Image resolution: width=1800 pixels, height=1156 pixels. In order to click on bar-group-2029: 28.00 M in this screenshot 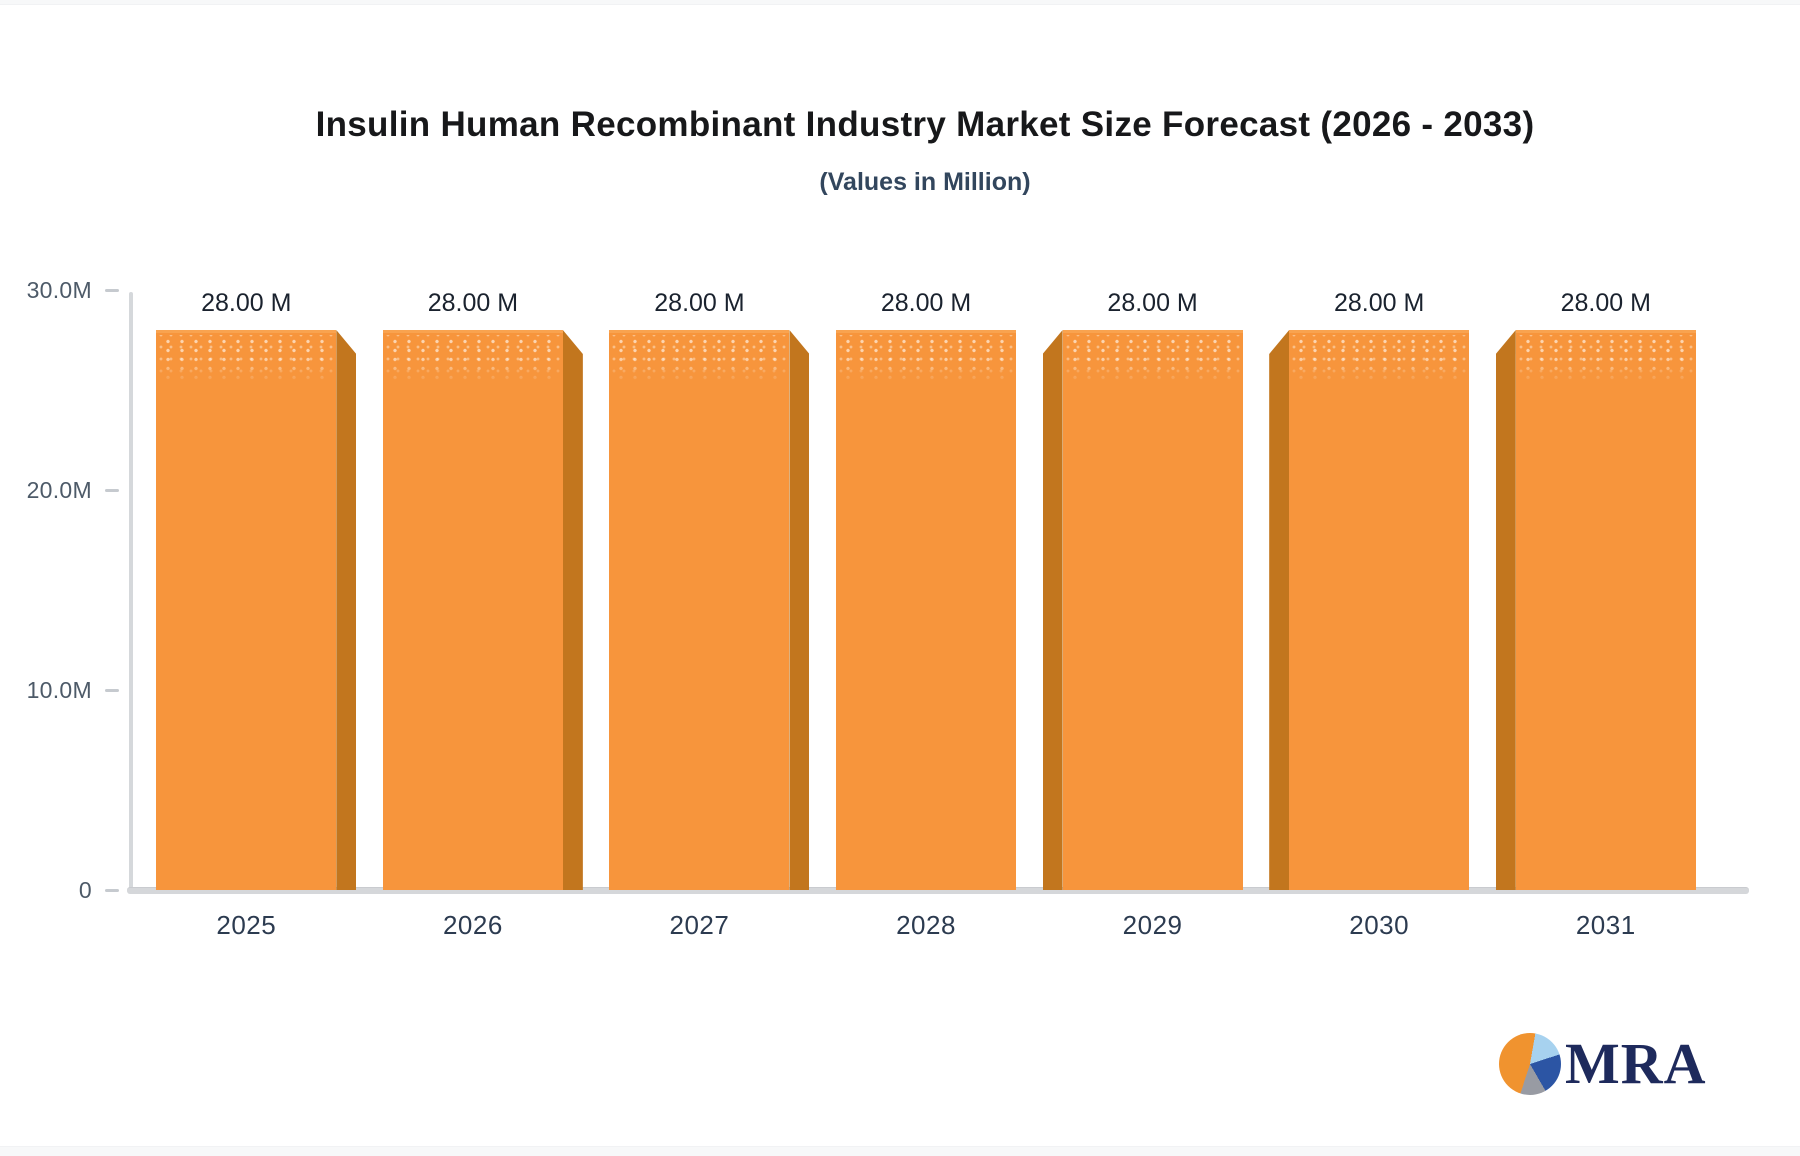, I will do `click(1152, 589)`.